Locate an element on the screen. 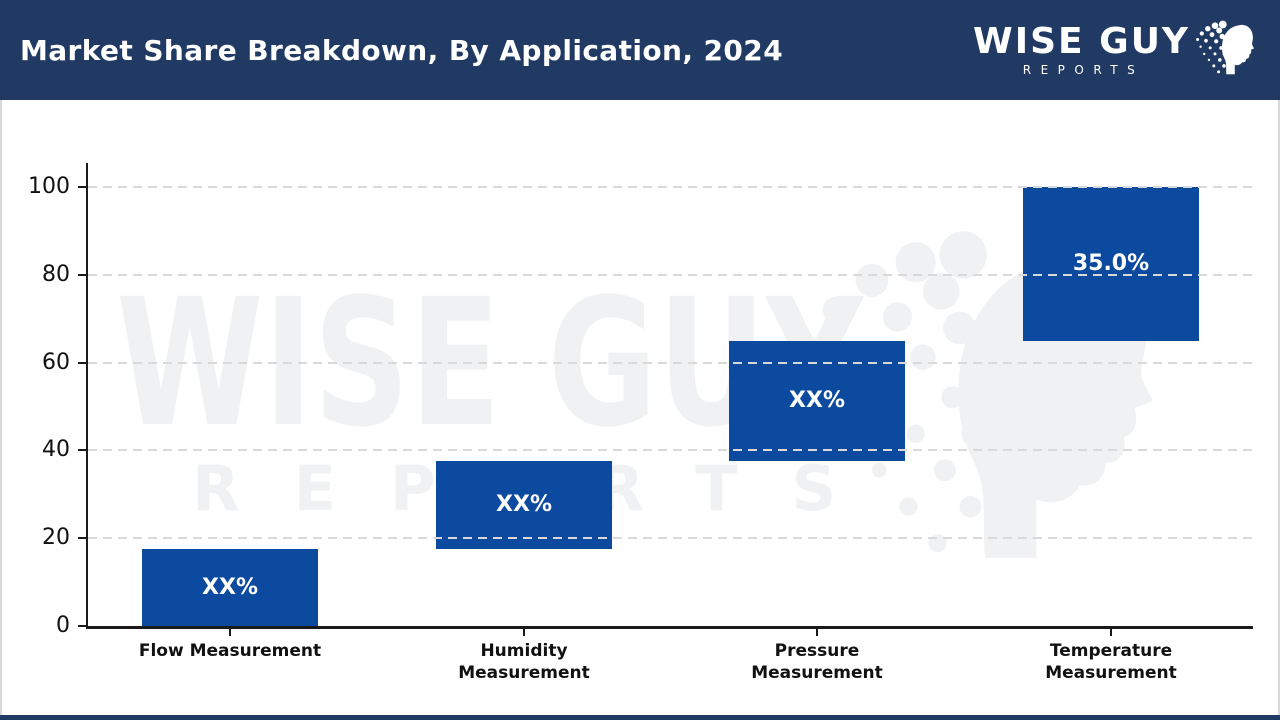 Image resolution: width=1280 pixels, height=720 pixels. logo-face-icon is located at coordinates (1224, 50).